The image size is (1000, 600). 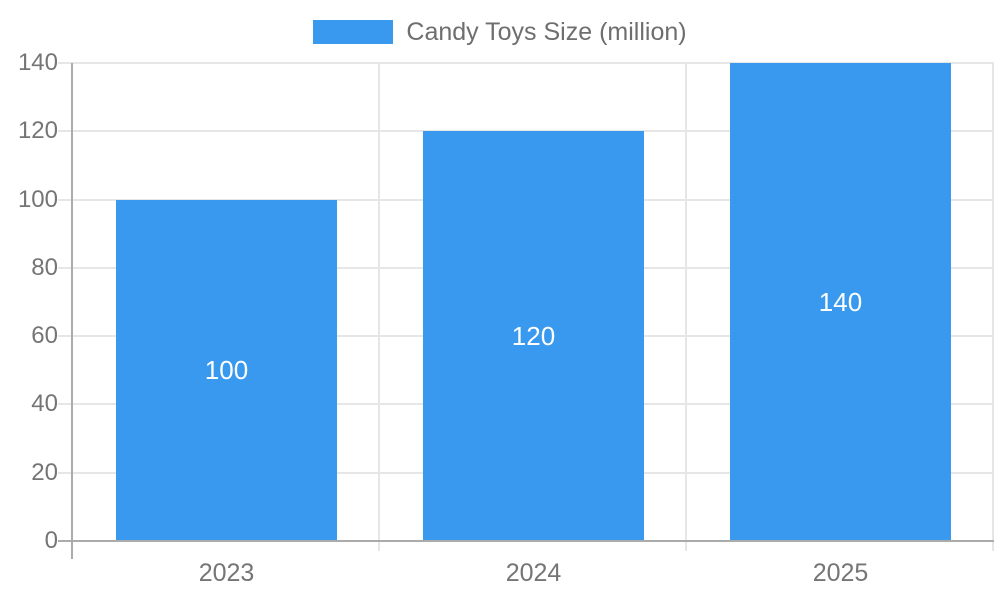 What do you see at coordinates (44, 267) in the screenshot?
I see `y-tick-label: 80` at bounding box center [44, 267].